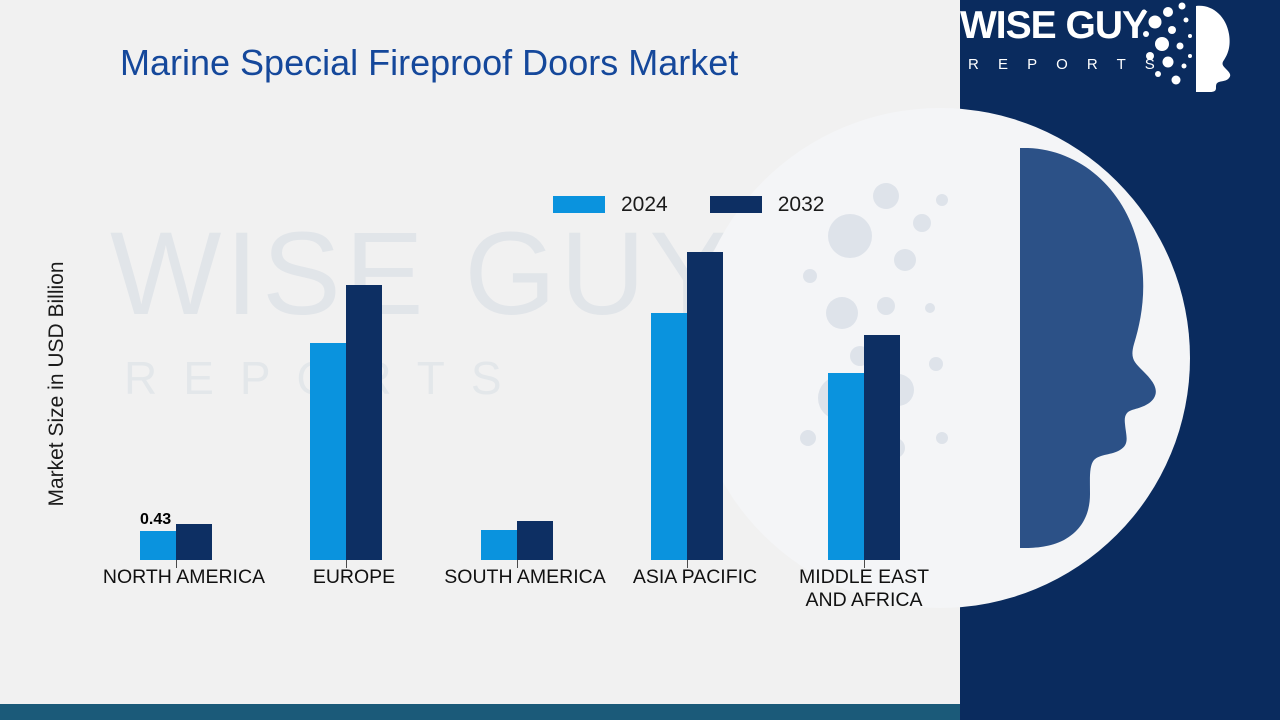 This screenshot has width=1280, height=720. What do you see at coordinates (687, 564) in the screenshot?
I see `axis-tick-asia-pacific` at bounding box center [687, 564].